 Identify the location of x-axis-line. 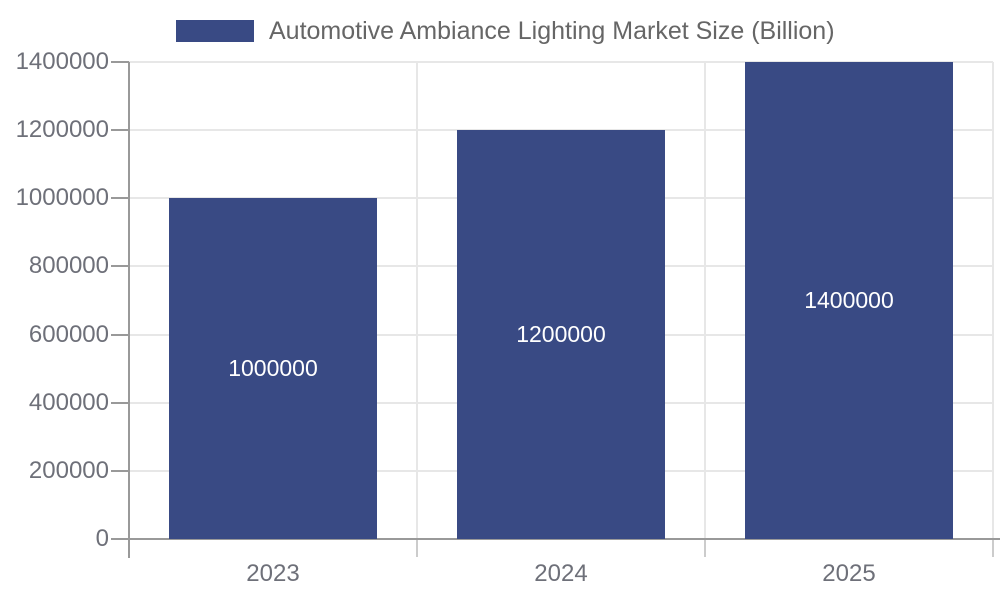
(555, 539).